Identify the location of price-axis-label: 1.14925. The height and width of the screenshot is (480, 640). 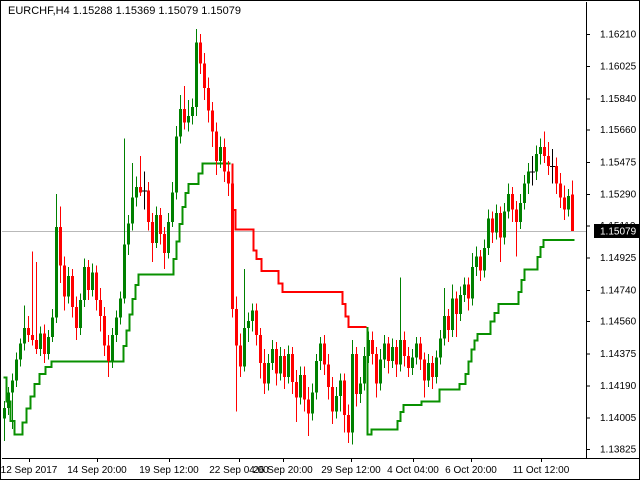
(618, 258).